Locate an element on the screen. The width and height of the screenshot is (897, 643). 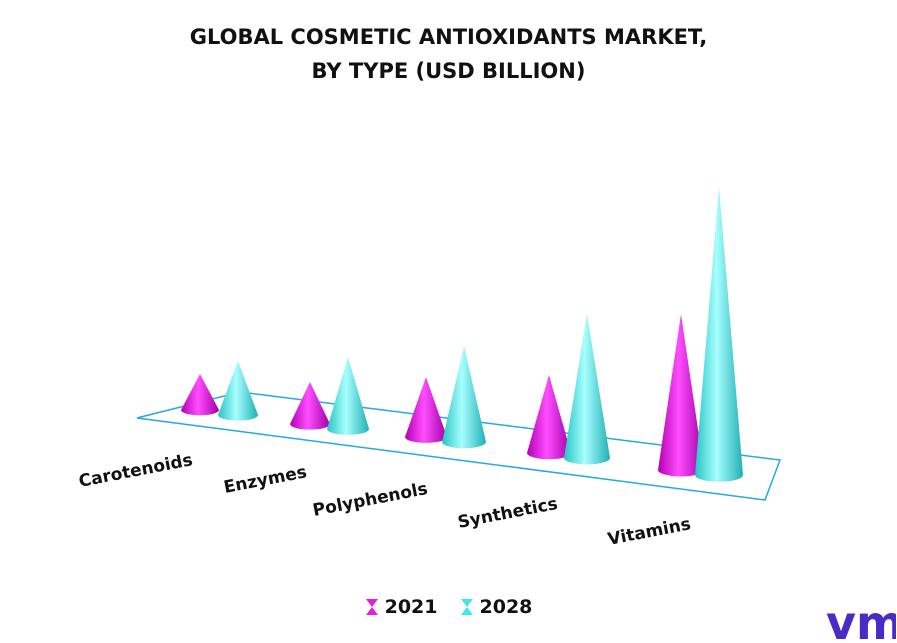
cone-polyphenols-2028 is located at coordinates (464, 397).